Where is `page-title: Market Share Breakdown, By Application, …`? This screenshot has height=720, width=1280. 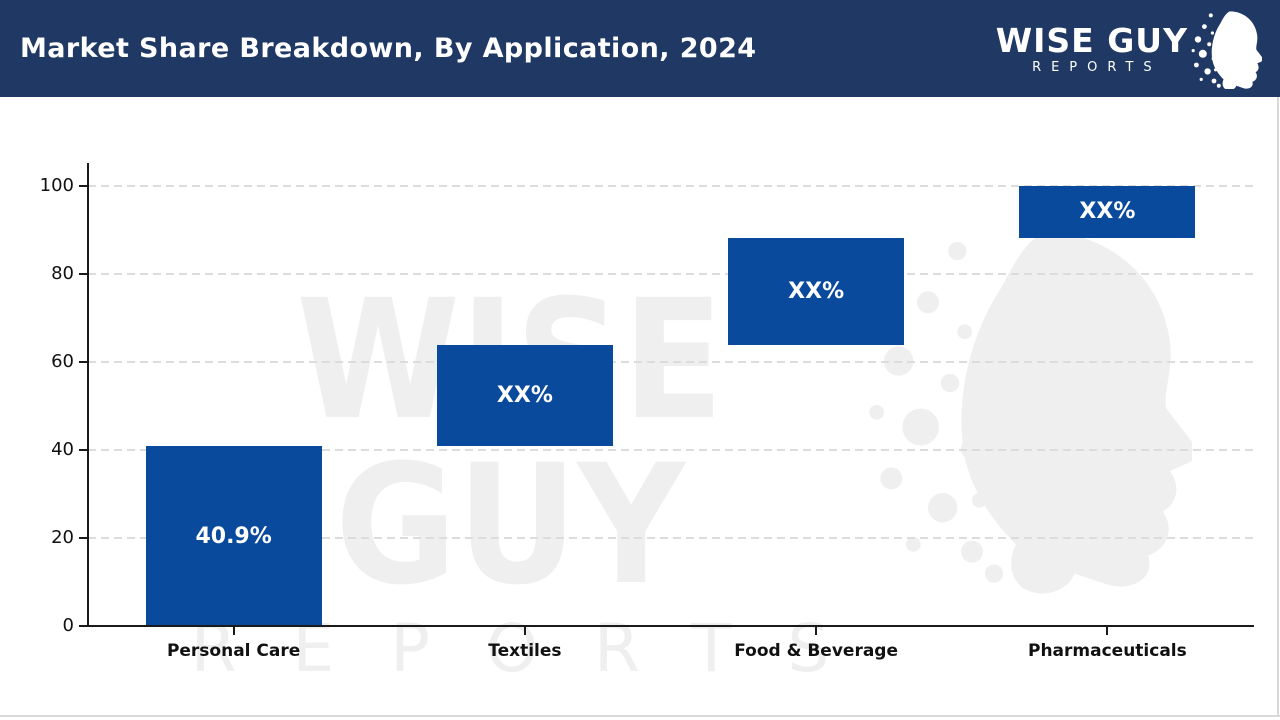
page-title: Market Share Breakdown, By Application, … is located at coordinates (388, 48).